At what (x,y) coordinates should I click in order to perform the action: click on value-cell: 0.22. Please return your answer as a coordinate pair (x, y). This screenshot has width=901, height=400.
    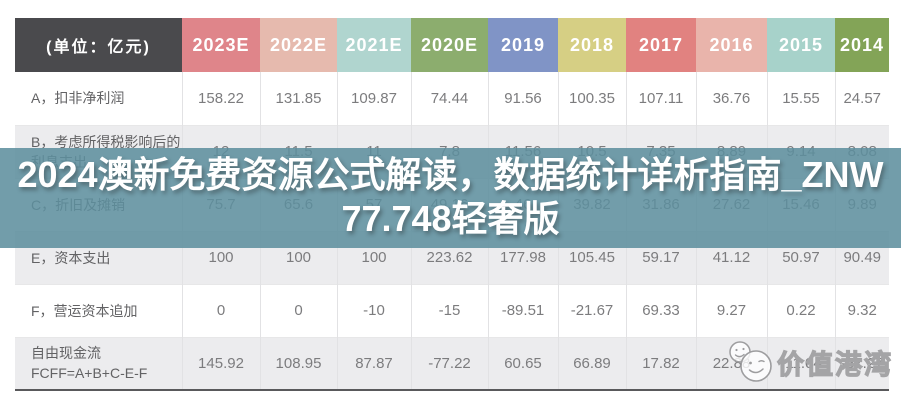
    Looking at the image, I should click on (800, 310).